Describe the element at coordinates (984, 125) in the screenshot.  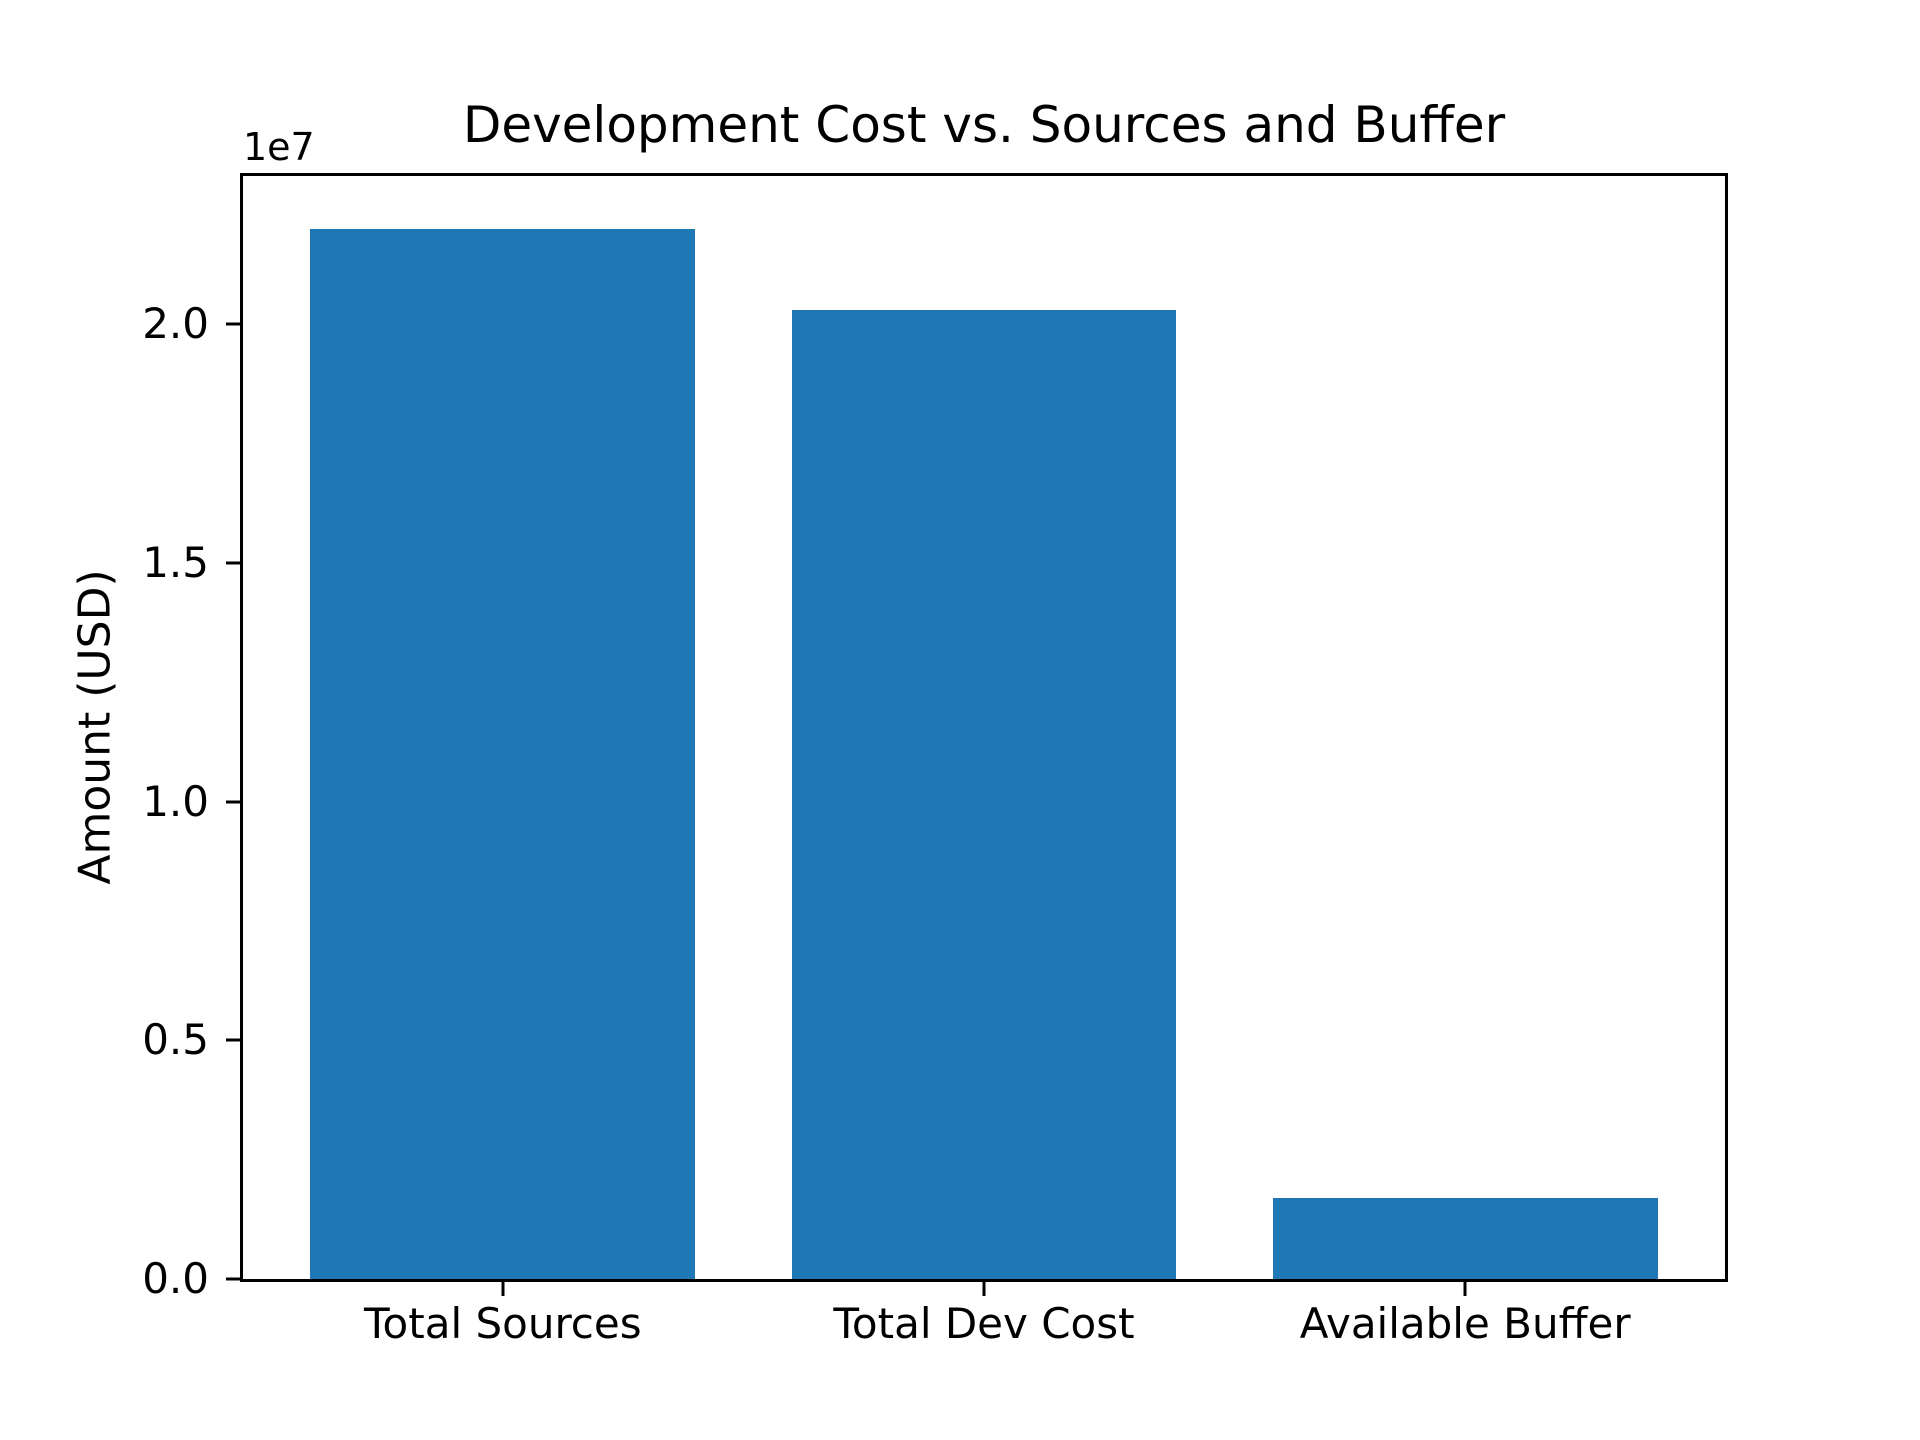
I see `chart-title: Development Cost vs. Sources and Buffer` at that location.